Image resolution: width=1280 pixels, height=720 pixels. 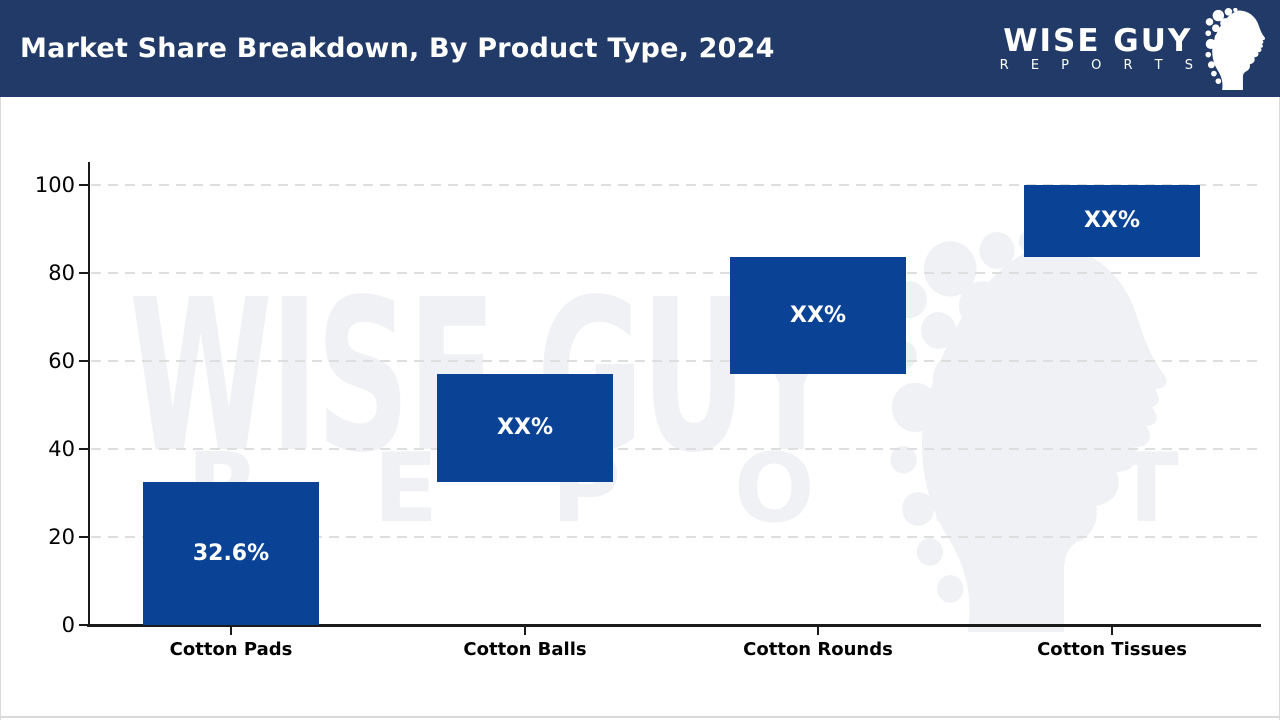 I want to click on bar-cotton-rounds: XX%, so click(x=818, y=315).